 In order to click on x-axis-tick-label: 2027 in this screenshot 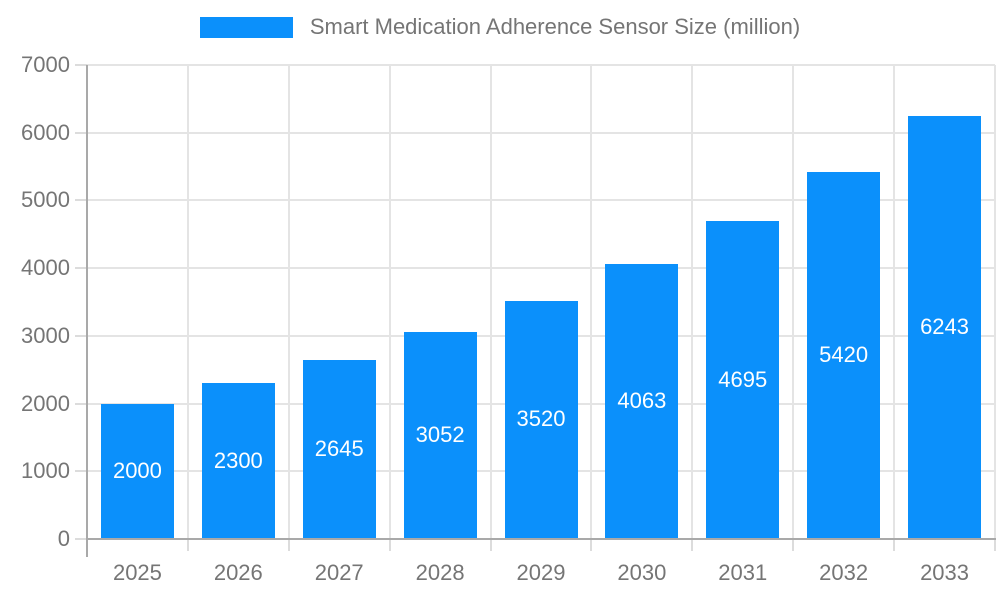, I will do `click(339, 572)`.